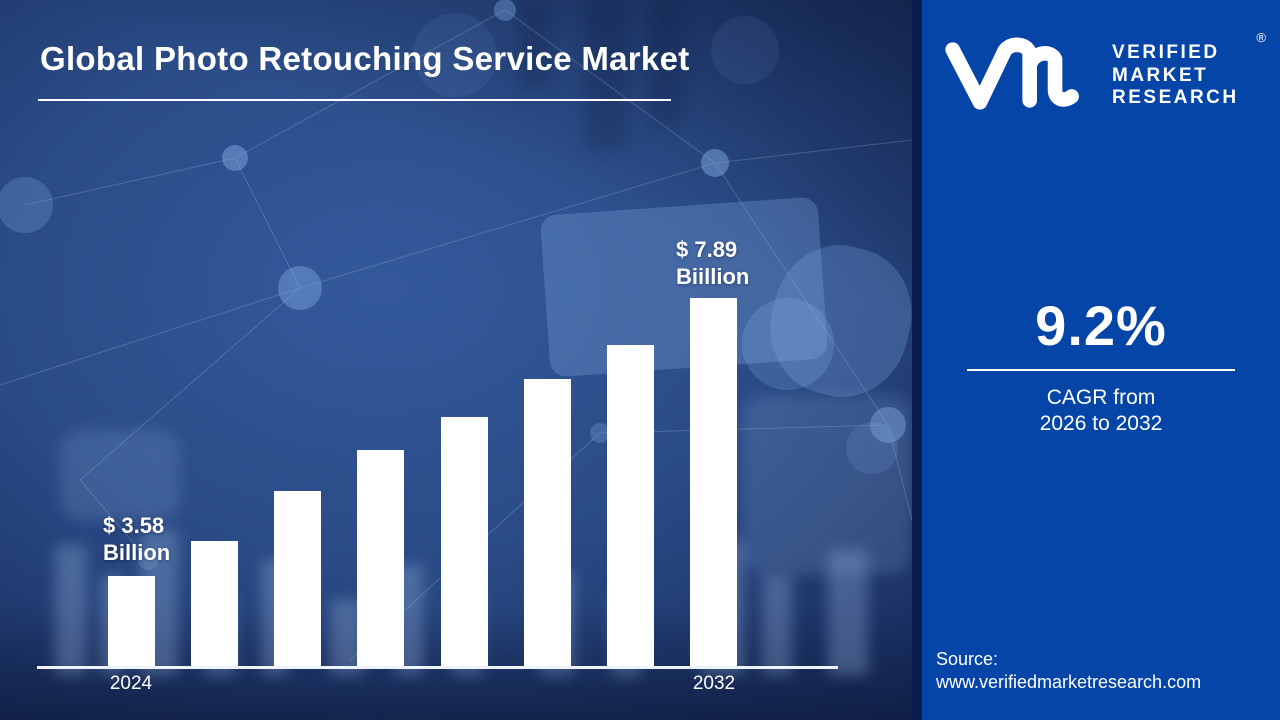 The width and height of the screenshot is (1280, 720). What do you see at coordinates (136, 539) in the screenshot?
I see `first-bar-value-label: $ 3.58 Billion` at bounding box center [136, 539].